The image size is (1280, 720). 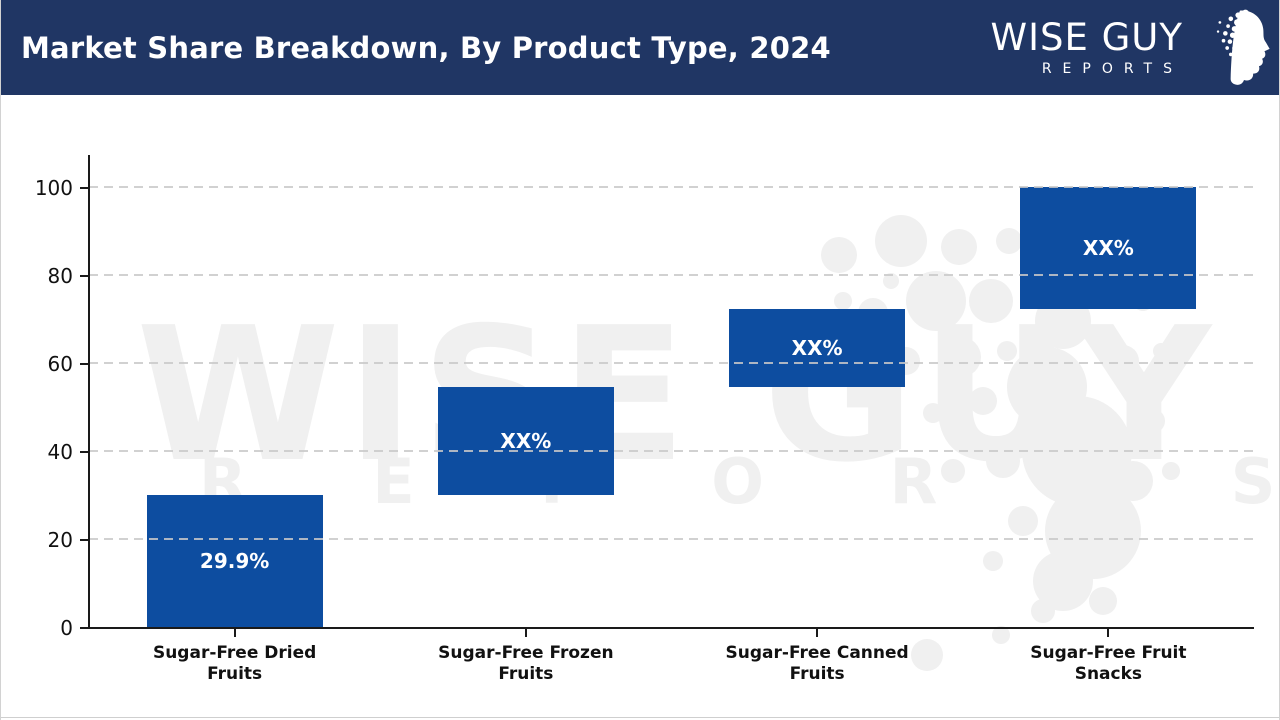 I want to click on category-label: Sugar-Free Canned Fruits, so click(x=817, y=663).